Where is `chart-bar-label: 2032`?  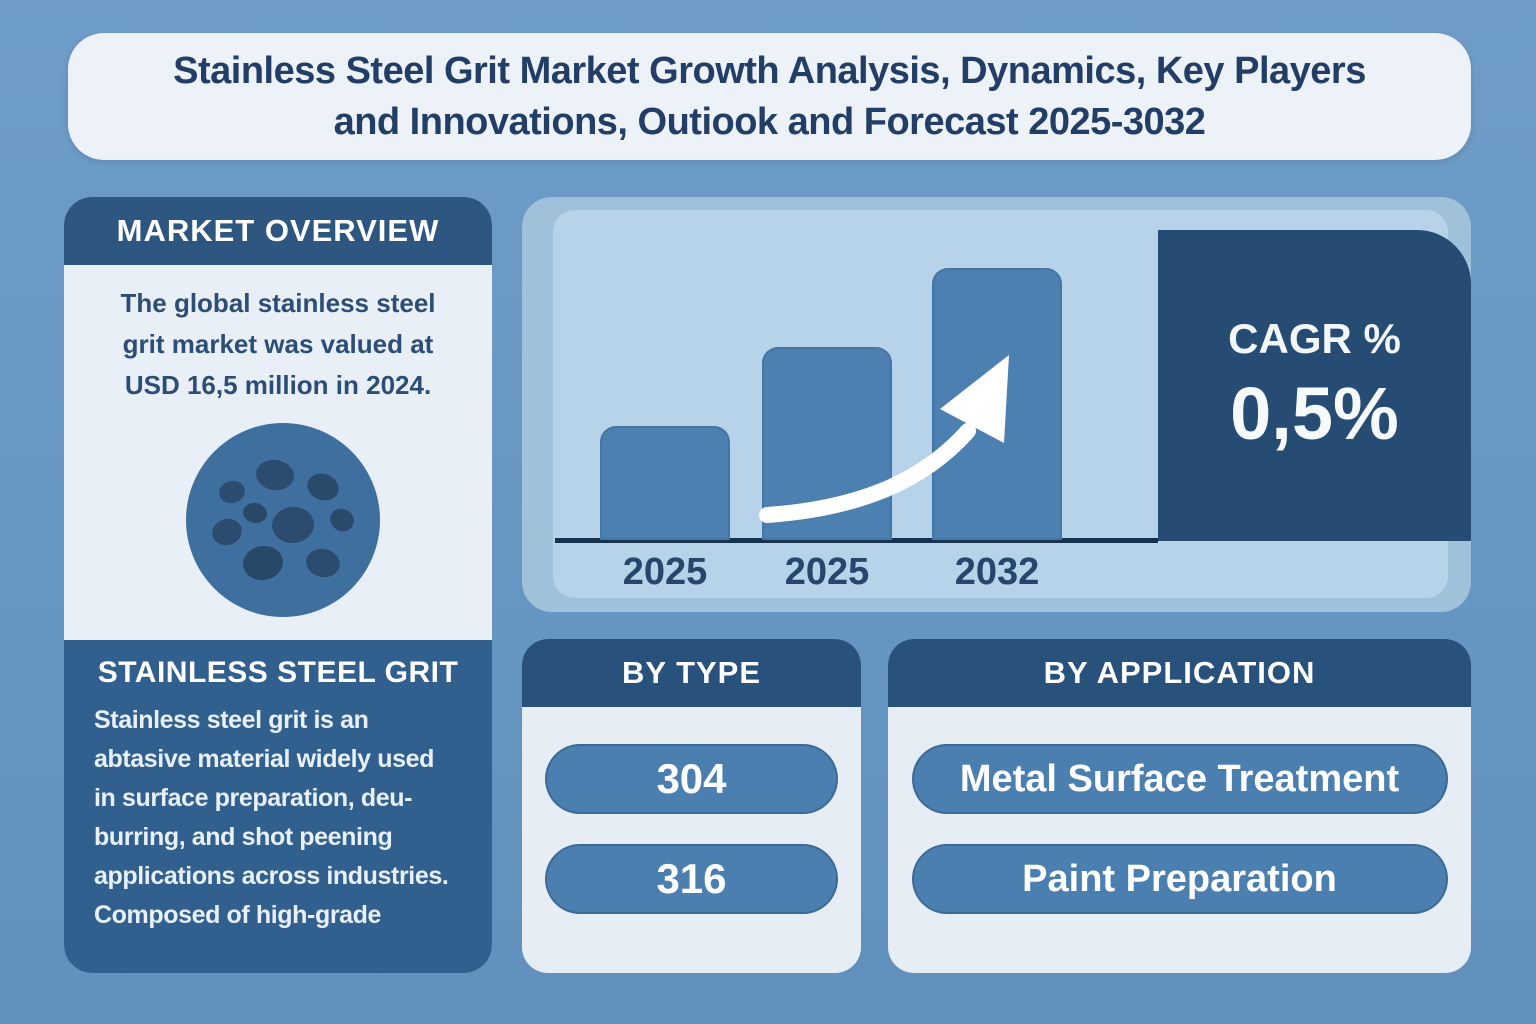
chart-bar-label: 2032 is located at coordinates (997, 572).